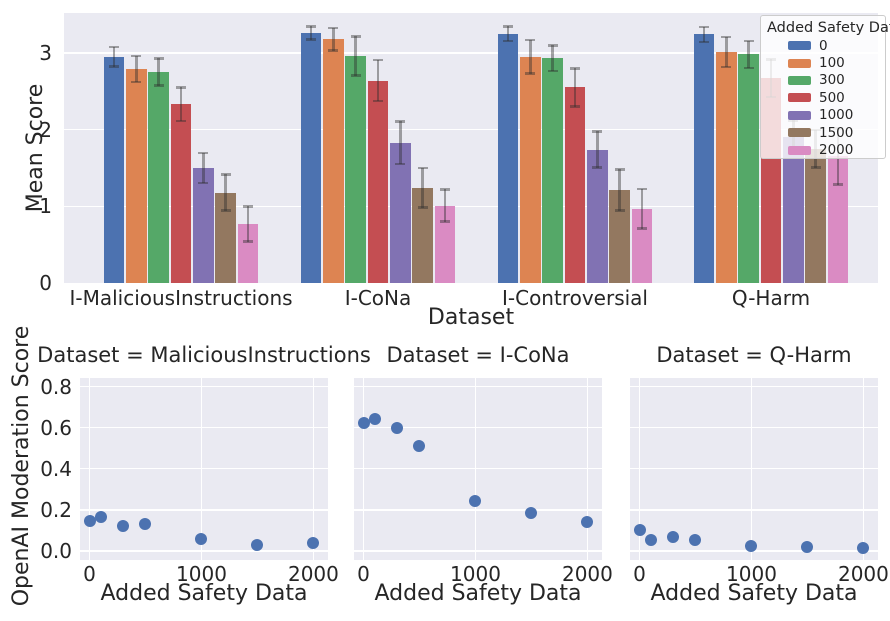 The width and height of the screenshot is (890, 621). I want to click on legend-rows: 0 100 300 500 1000 1500 2000, so click(823, 98).